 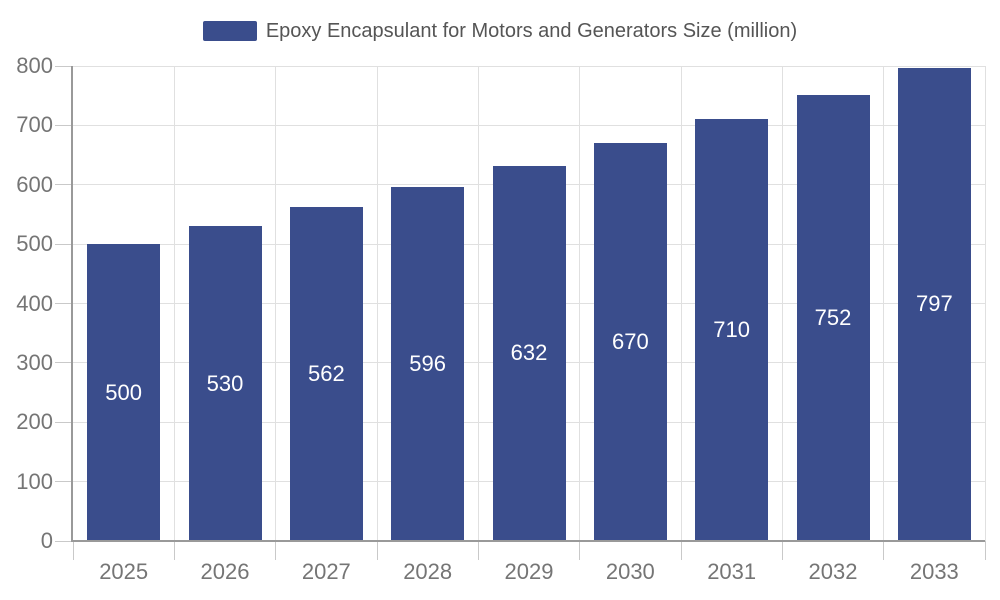 I want to click on bar: 530, so click(x=225, y=383).